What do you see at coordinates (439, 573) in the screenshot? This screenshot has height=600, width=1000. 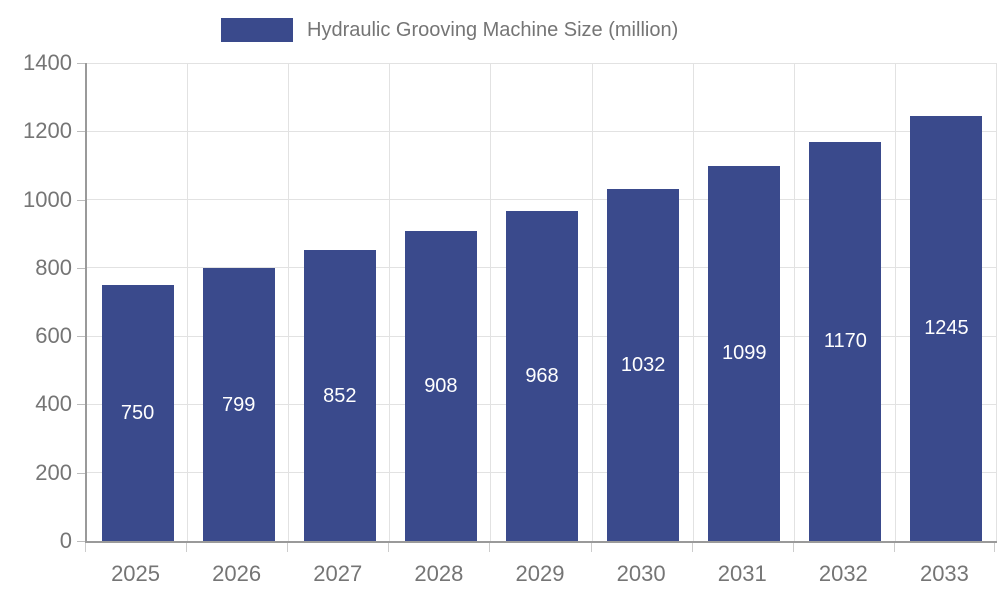 I see `x-tick-label: 2028` at bounding box center [439, 573].